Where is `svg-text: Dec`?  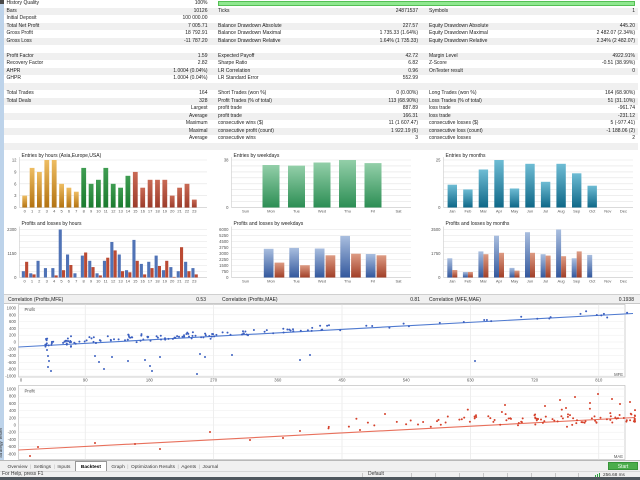 svg-text: Dec is located at coordinates (623, 281).